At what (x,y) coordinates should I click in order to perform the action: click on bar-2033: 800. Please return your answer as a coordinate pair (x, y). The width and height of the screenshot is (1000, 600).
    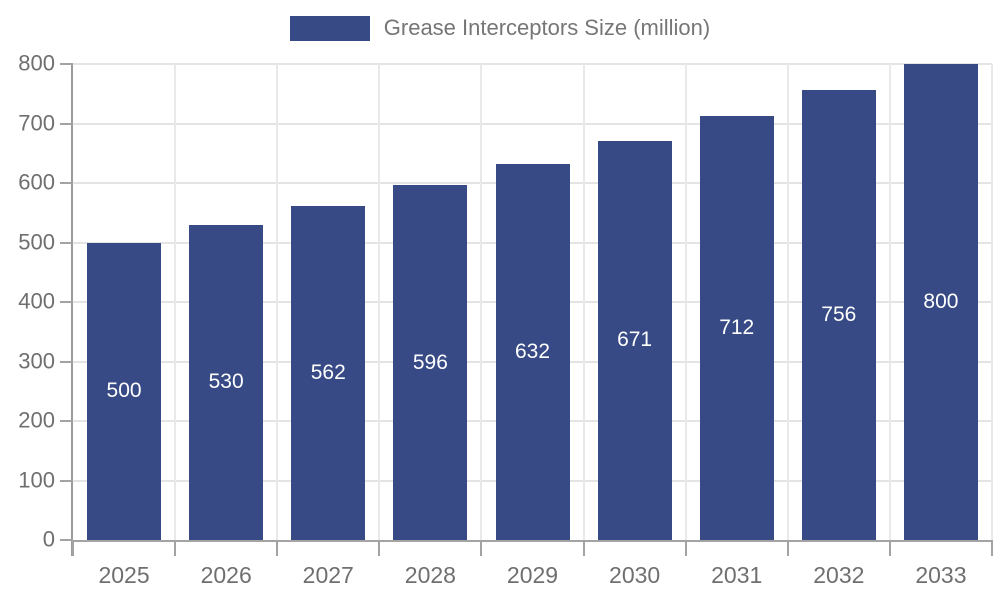
    Looking at the image, I should click on (940, 302).